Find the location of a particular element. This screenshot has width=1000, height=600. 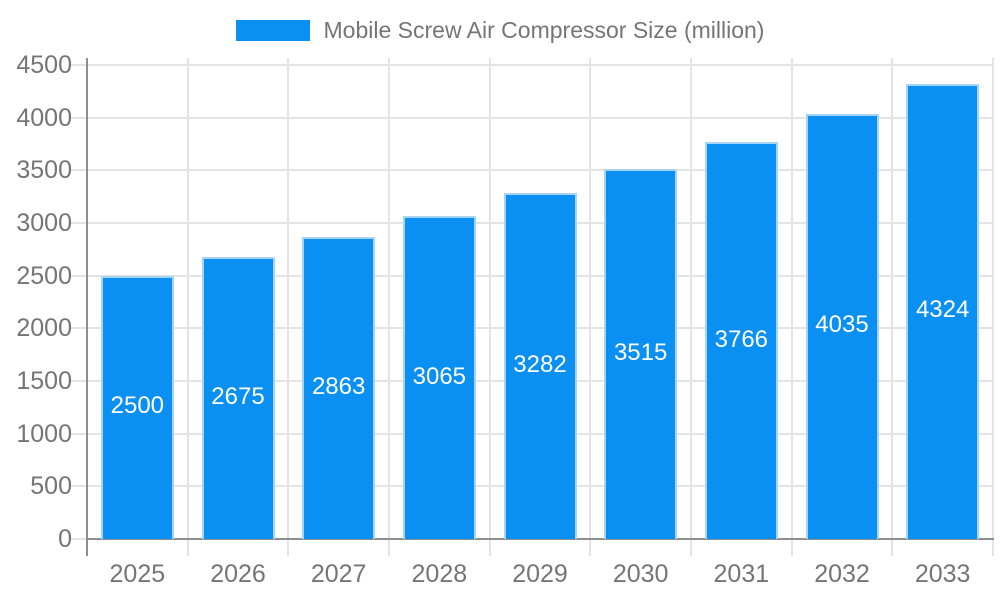

bar-value-label: 2675 is located at coordinates (238, 397).